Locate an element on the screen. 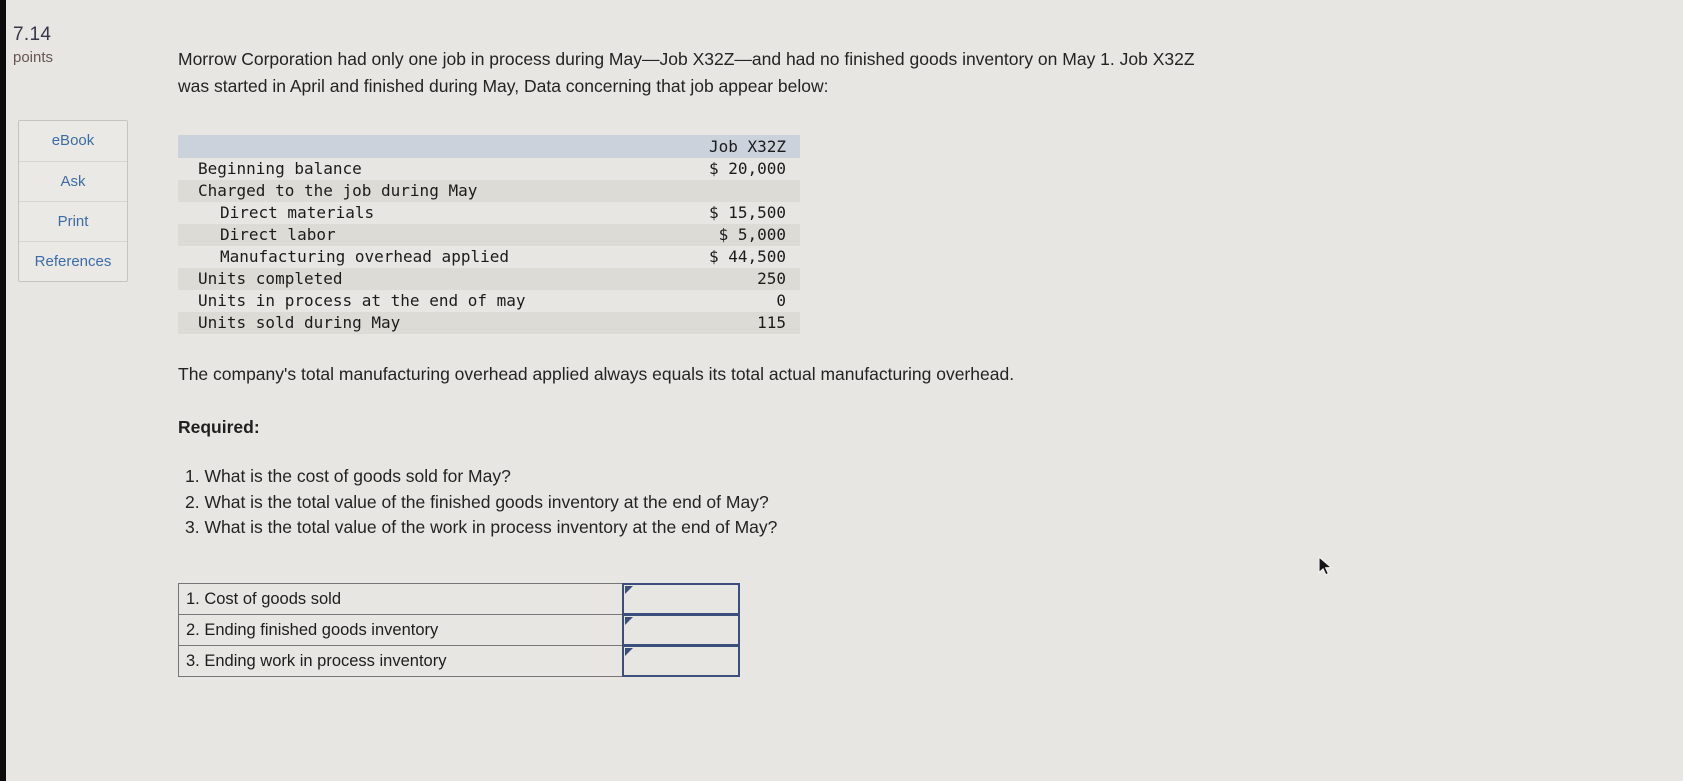 This screenshot has height=781, width=1683. answer-row-cogs: 1. Cost of goods sold is located at coordinates (459, 599).